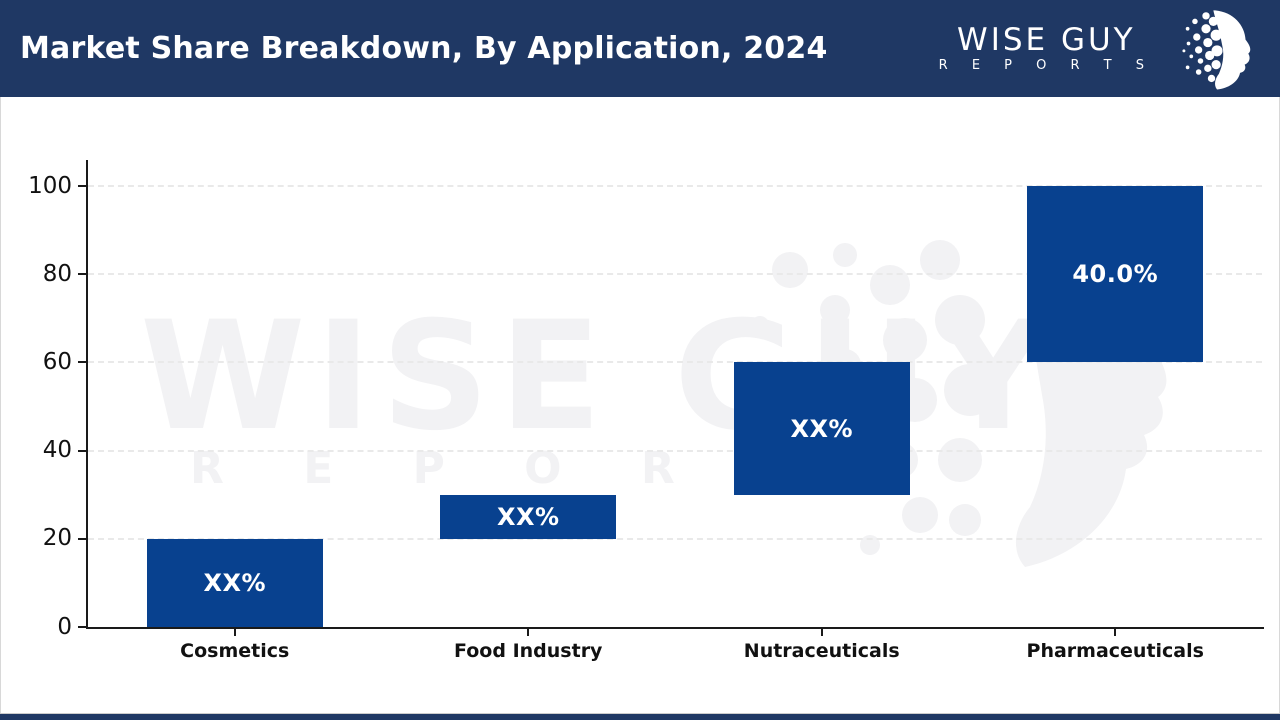 Image resolution: width=1280 pixels, height=720 pixels. I want to click on x-axis-line, so click(675, 628).